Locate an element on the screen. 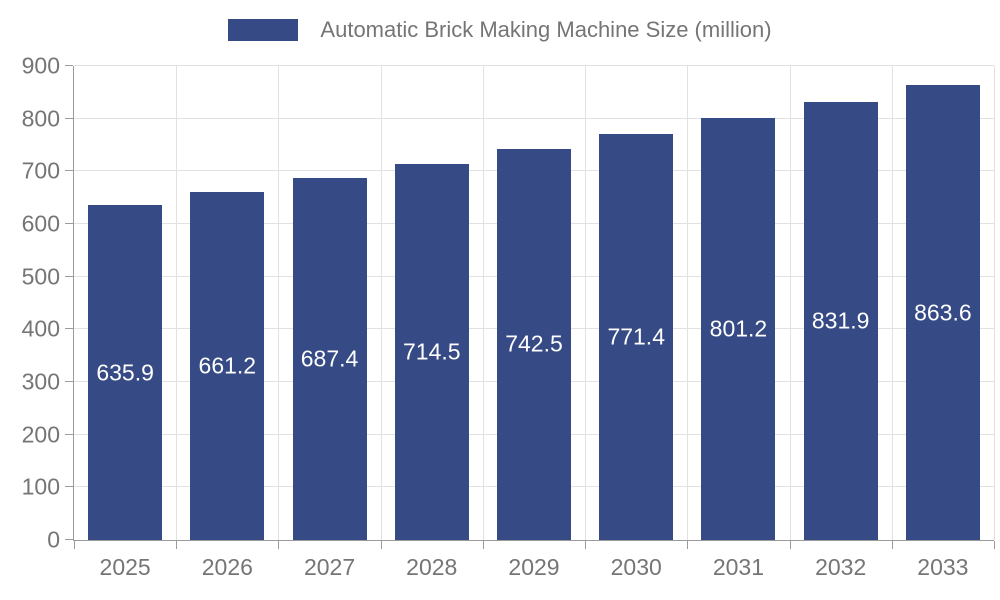  bar-value-label: 687.4 is located at coordinates (329, 358).